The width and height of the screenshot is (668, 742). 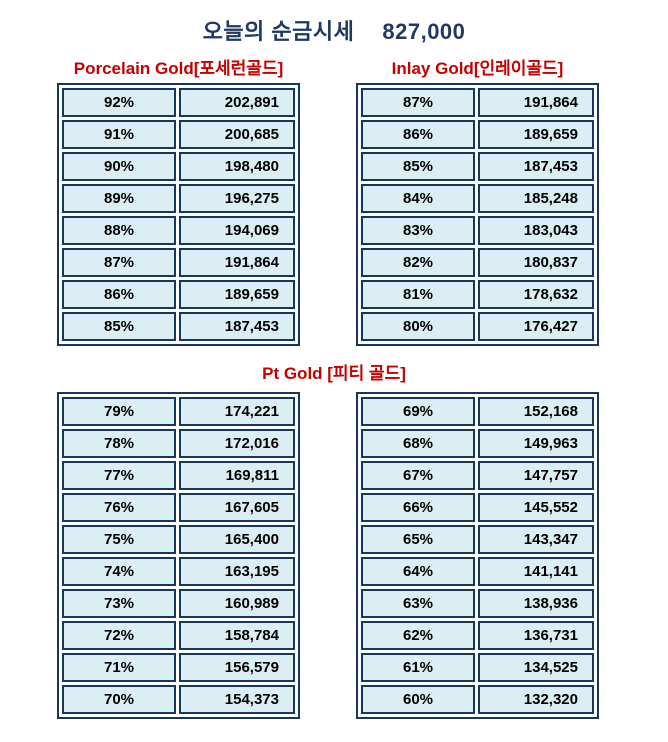 I want to click on price-row: 62% 136,731, so click(x=477, y=635).